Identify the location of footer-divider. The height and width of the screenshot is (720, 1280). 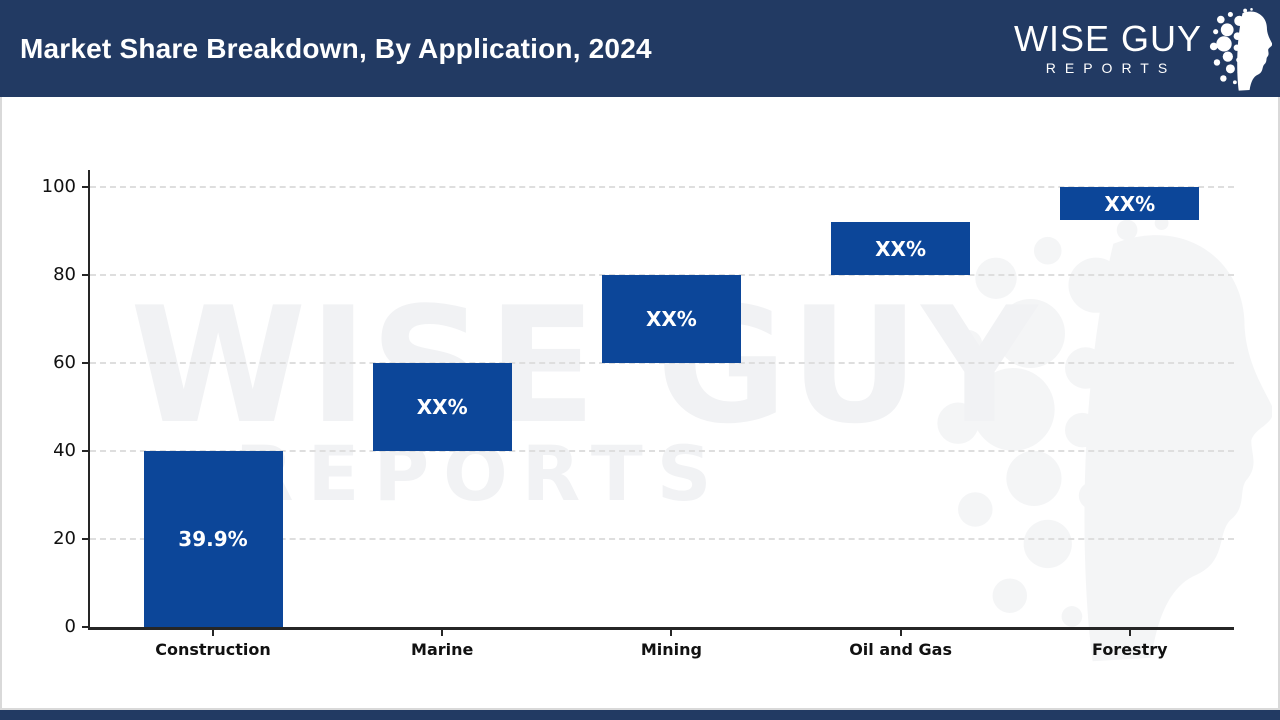
(640, 709).